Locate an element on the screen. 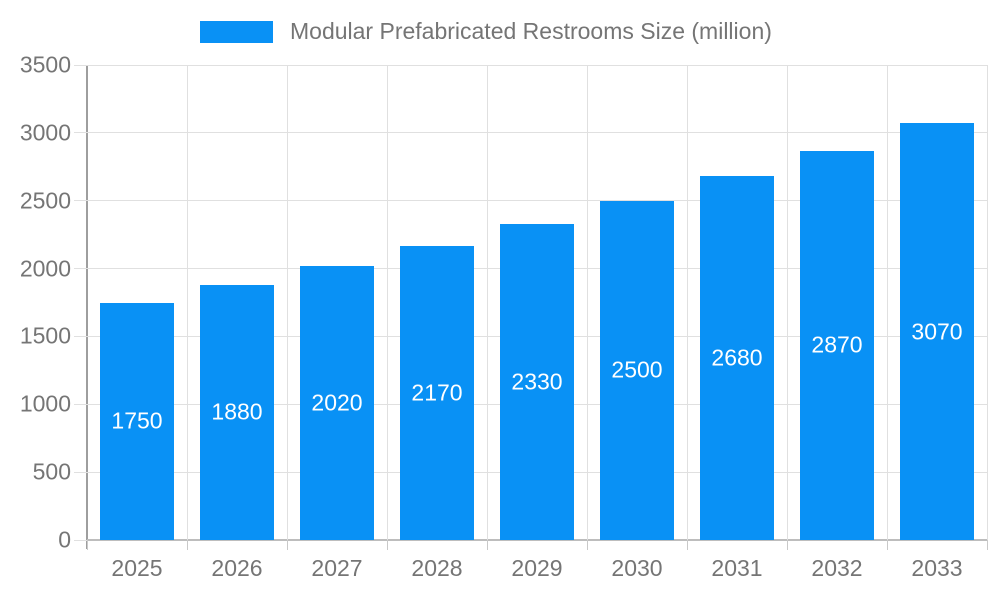  bar: 2870 is located at coordinates (837, 345).